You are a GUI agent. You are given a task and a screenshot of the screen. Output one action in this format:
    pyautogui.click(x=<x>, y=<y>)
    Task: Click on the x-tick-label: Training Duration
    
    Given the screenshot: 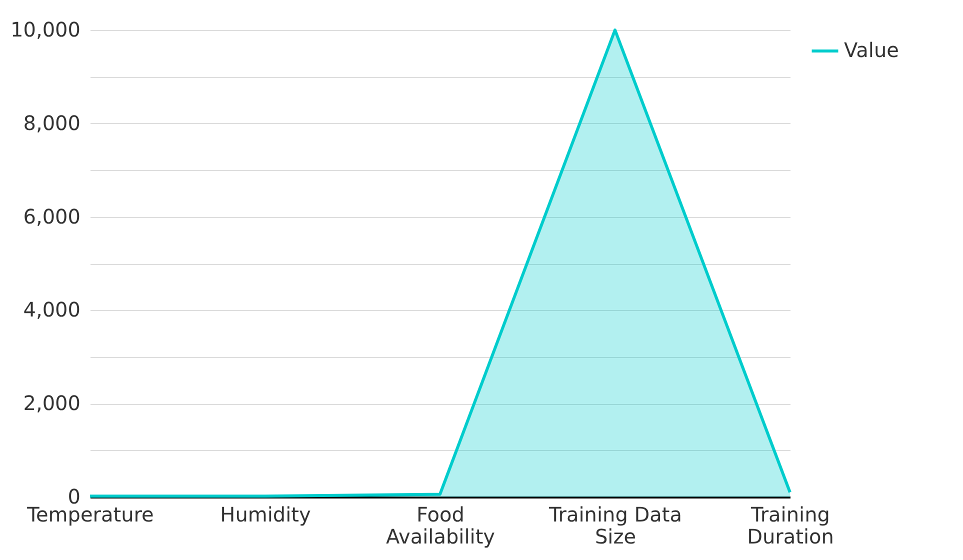 What is the action you would take?
    pyautogui.click(x=790, y=525)
    